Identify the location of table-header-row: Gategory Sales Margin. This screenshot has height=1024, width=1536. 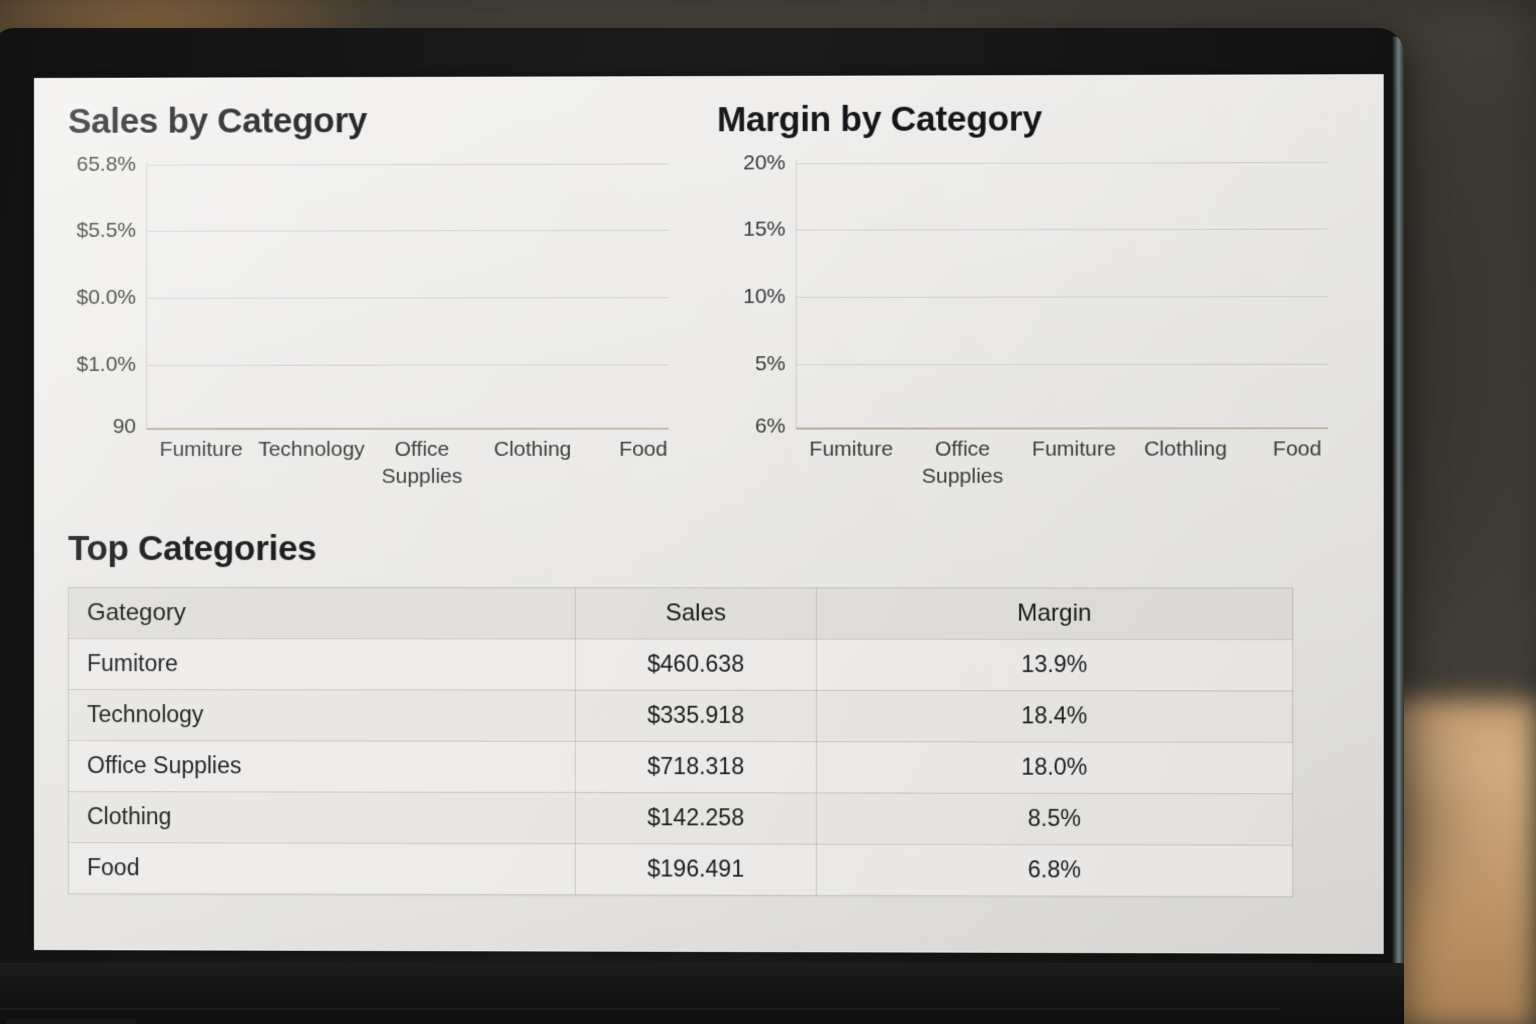
(680, 613).